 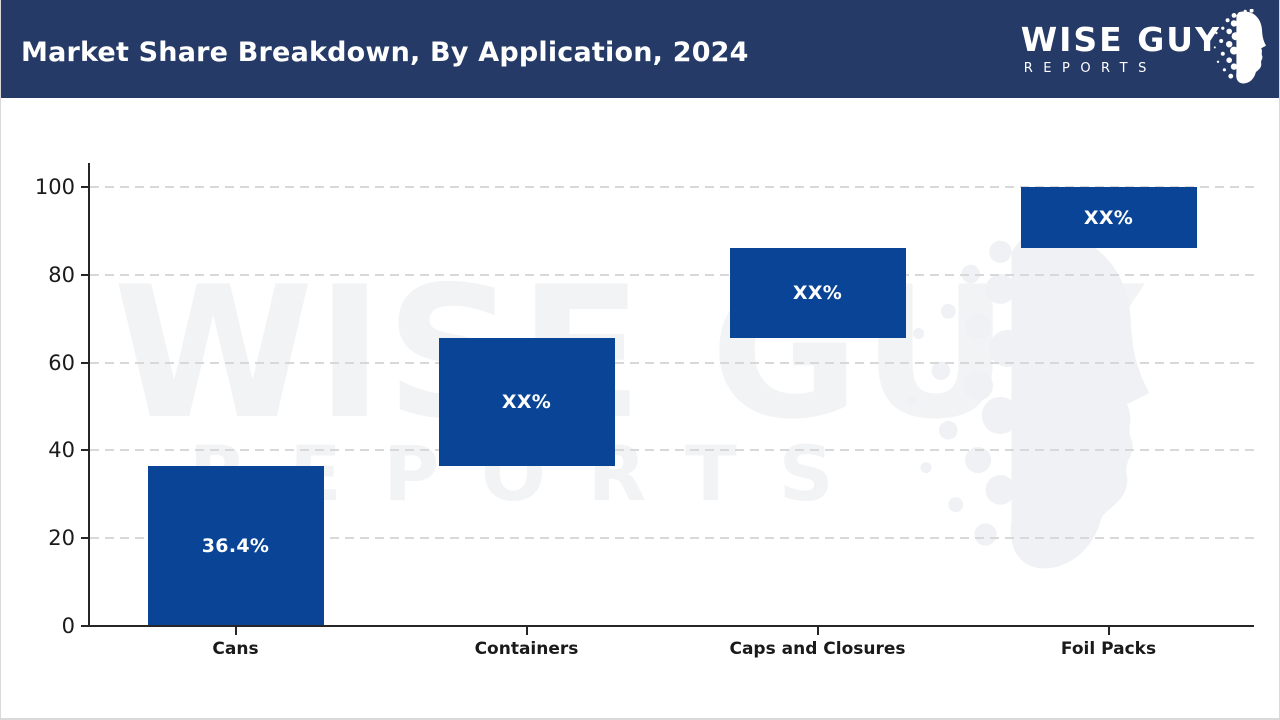 I want to click on bar-foil-packs: XX%, so click(x=1108, y=217).